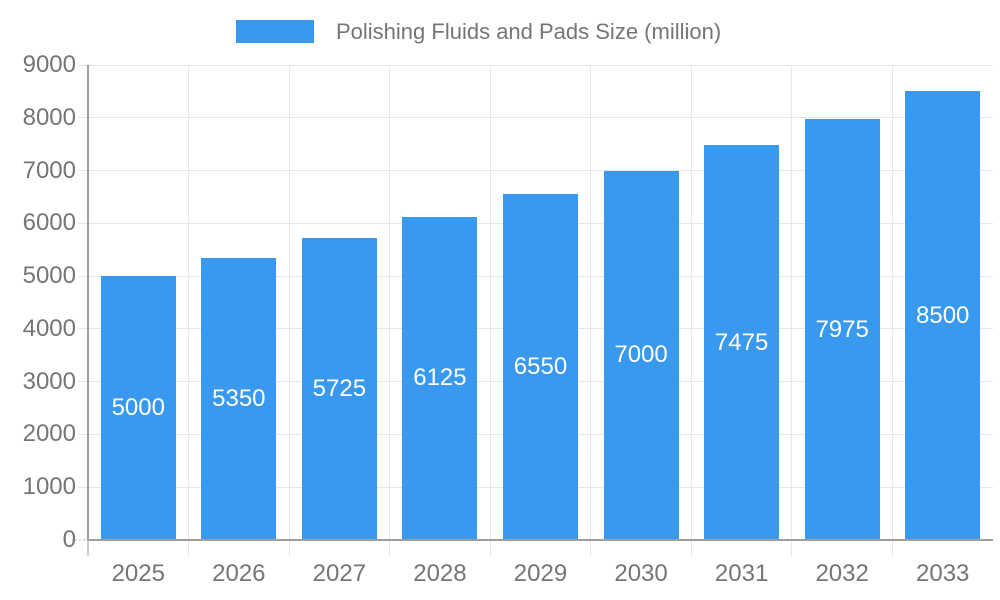  Describe the element at coordinates (943, 573) in the screenshot. I see `x-axis-tick-label: 2033` at that location.